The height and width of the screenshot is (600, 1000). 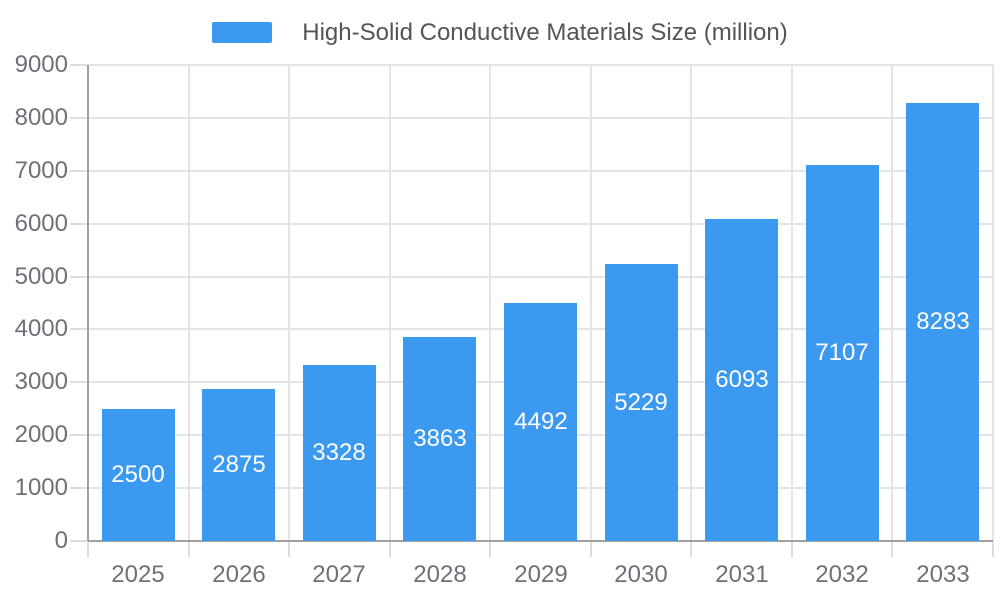 What do you see at coordinates (742, 574) in the screenshot?
I see `x-axis-label: 2031` at bounding box center [742, 574].